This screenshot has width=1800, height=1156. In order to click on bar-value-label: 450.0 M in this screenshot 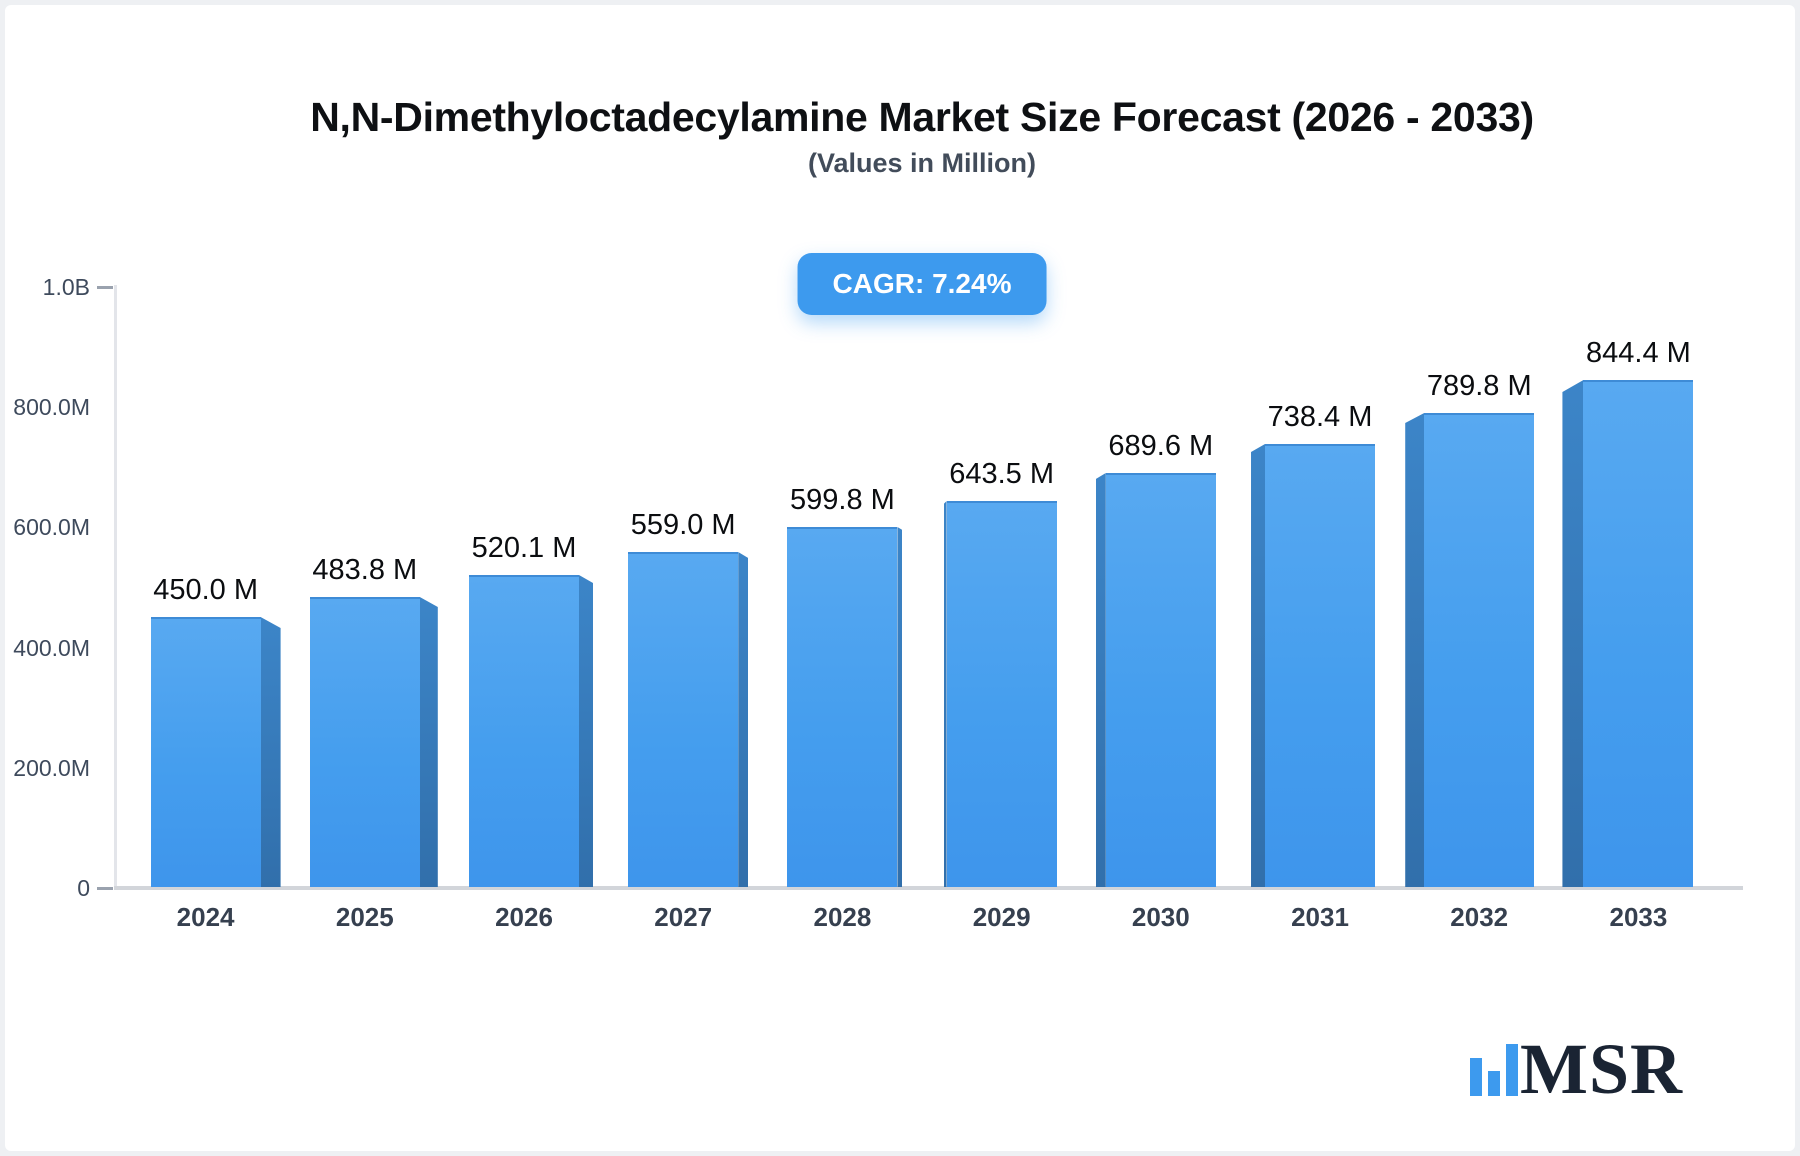, I will do `click(205, 590)`.